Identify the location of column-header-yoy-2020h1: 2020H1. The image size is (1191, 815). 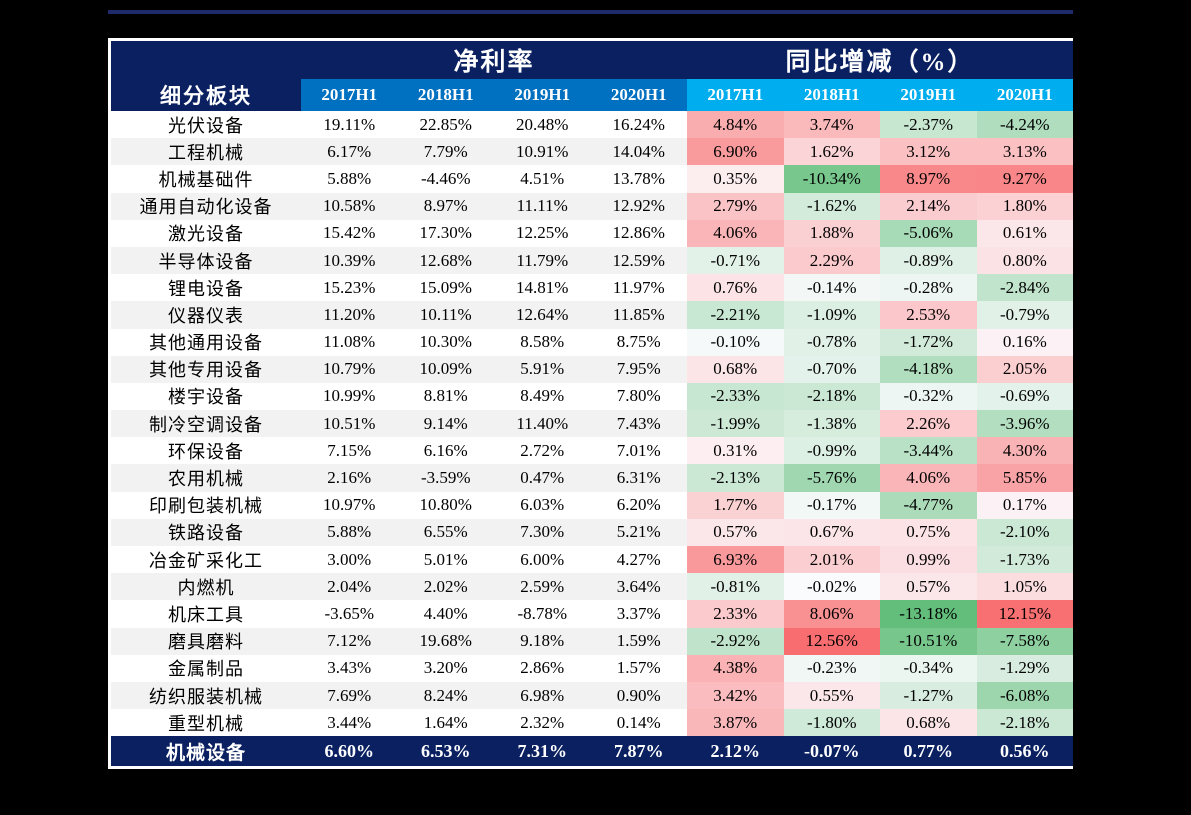
(1025, 95).